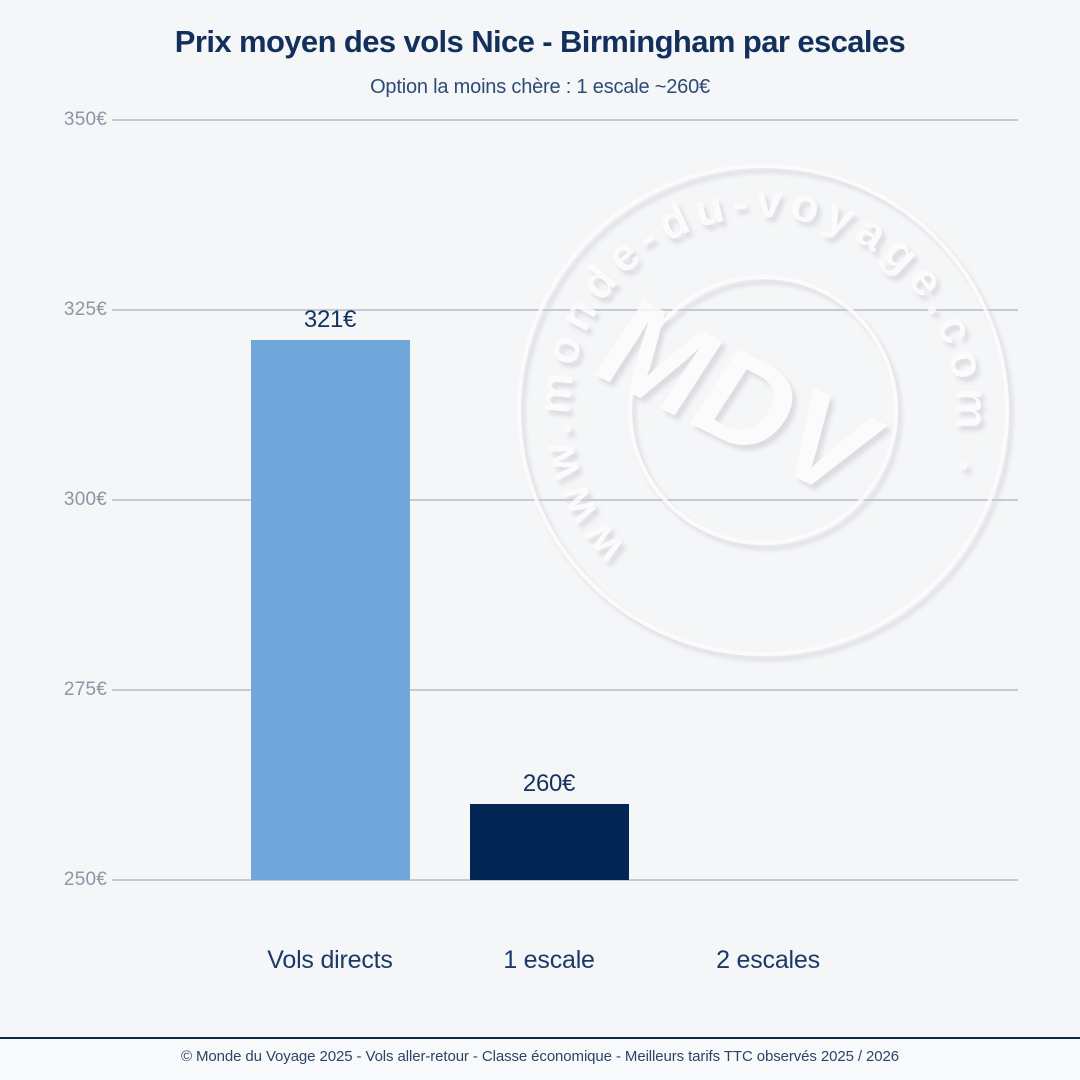 The width and height of the screenshot is (1080, 1080). I want to click on value-label-1-escale: 260€, so click(549, 783).